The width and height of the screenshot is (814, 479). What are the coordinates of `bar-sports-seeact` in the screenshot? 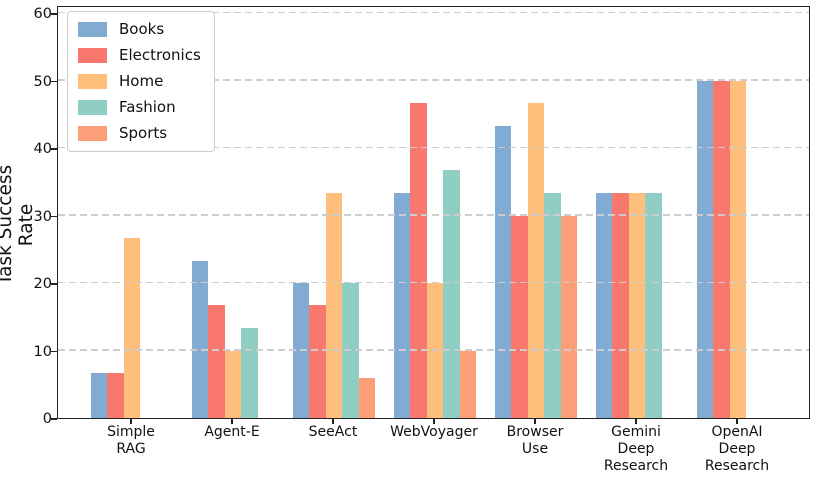 It's located at (367, 398).